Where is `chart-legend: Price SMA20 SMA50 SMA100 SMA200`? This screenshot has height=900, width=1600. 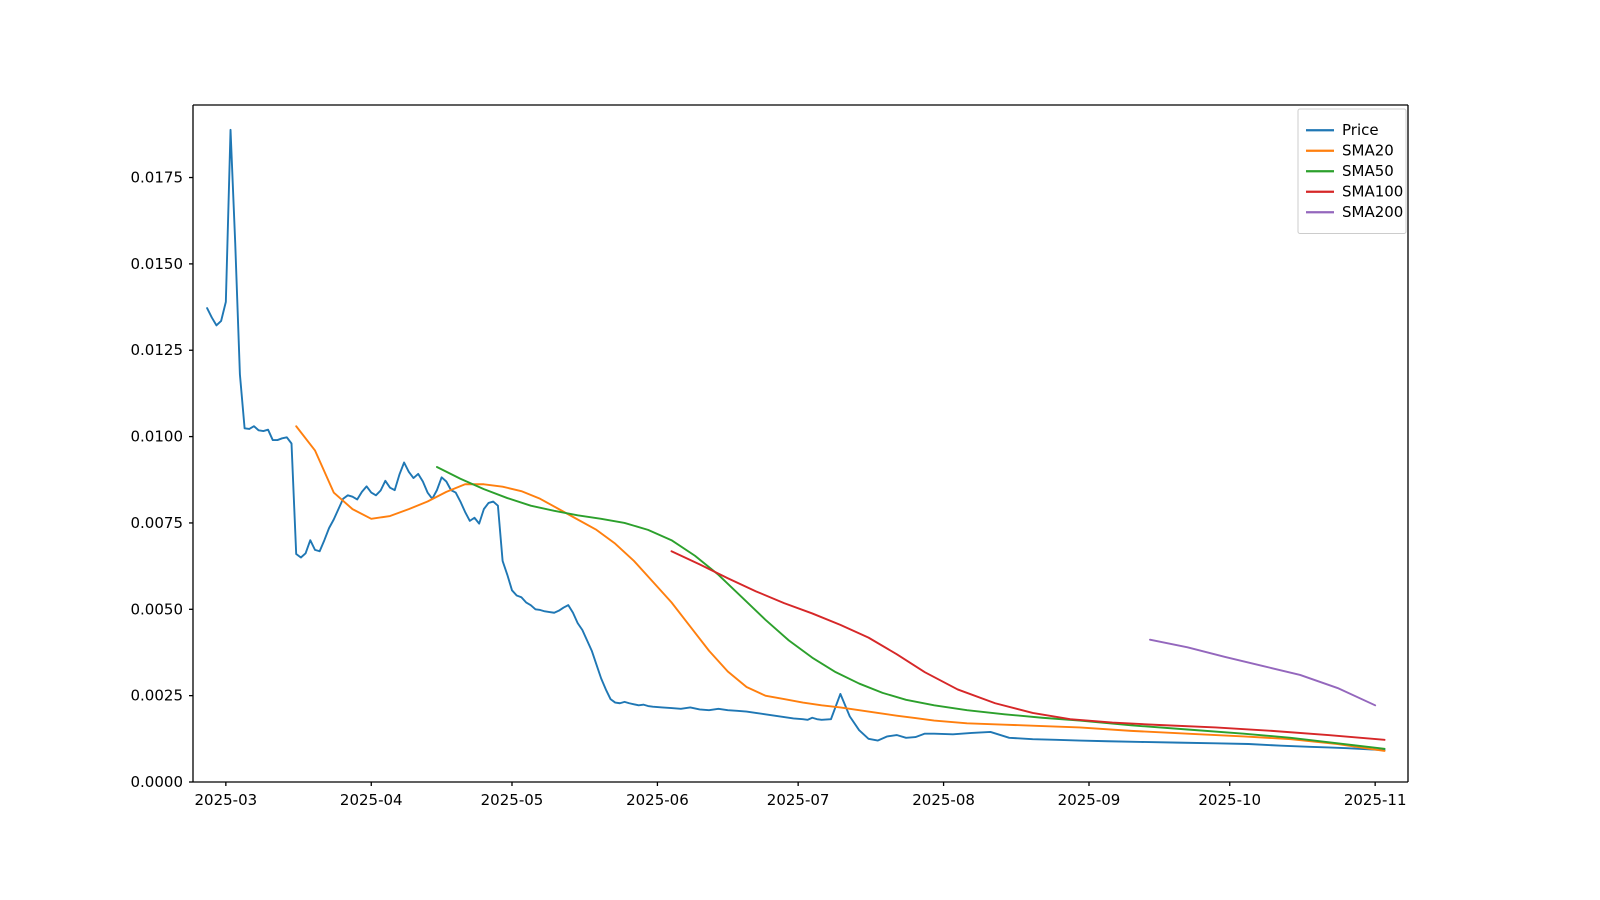
chart-legend: Price SMA20 SMA50 SMA100 SMA200 is located at coordinates (1352, 171).